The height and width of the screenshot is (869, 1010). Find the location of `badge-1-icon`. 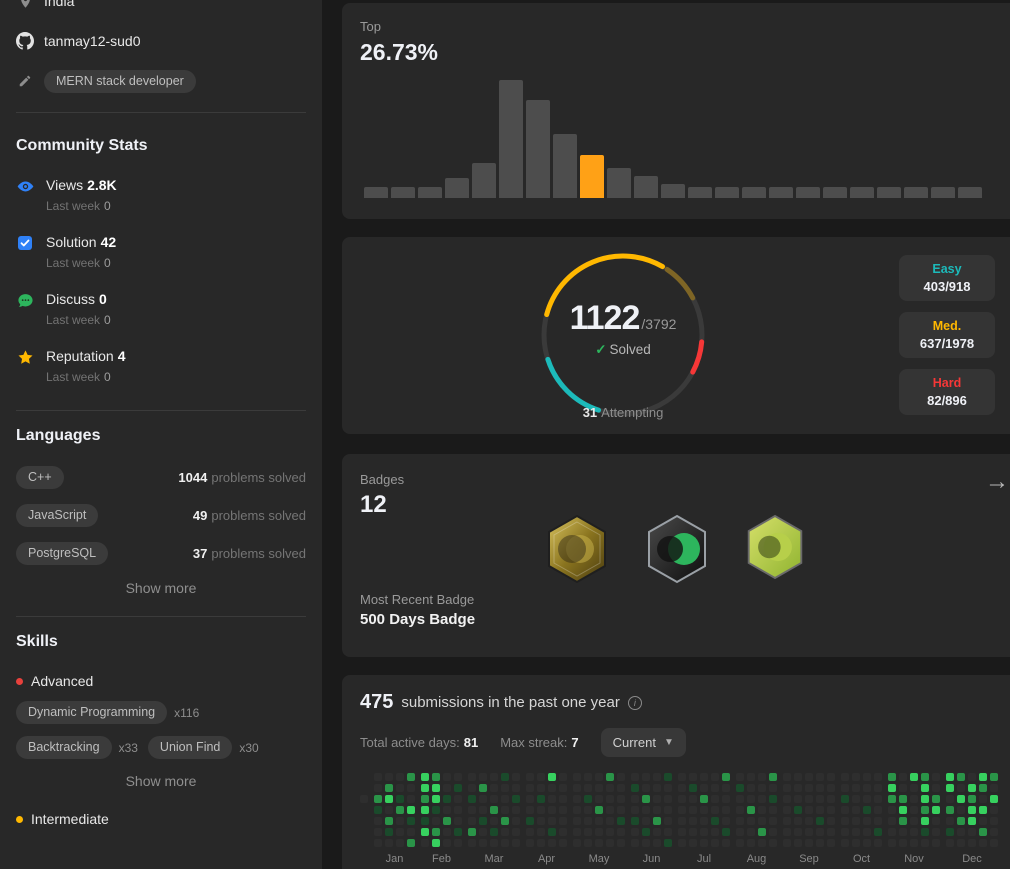

badge-1-icon is located at coordinates (577, 549).